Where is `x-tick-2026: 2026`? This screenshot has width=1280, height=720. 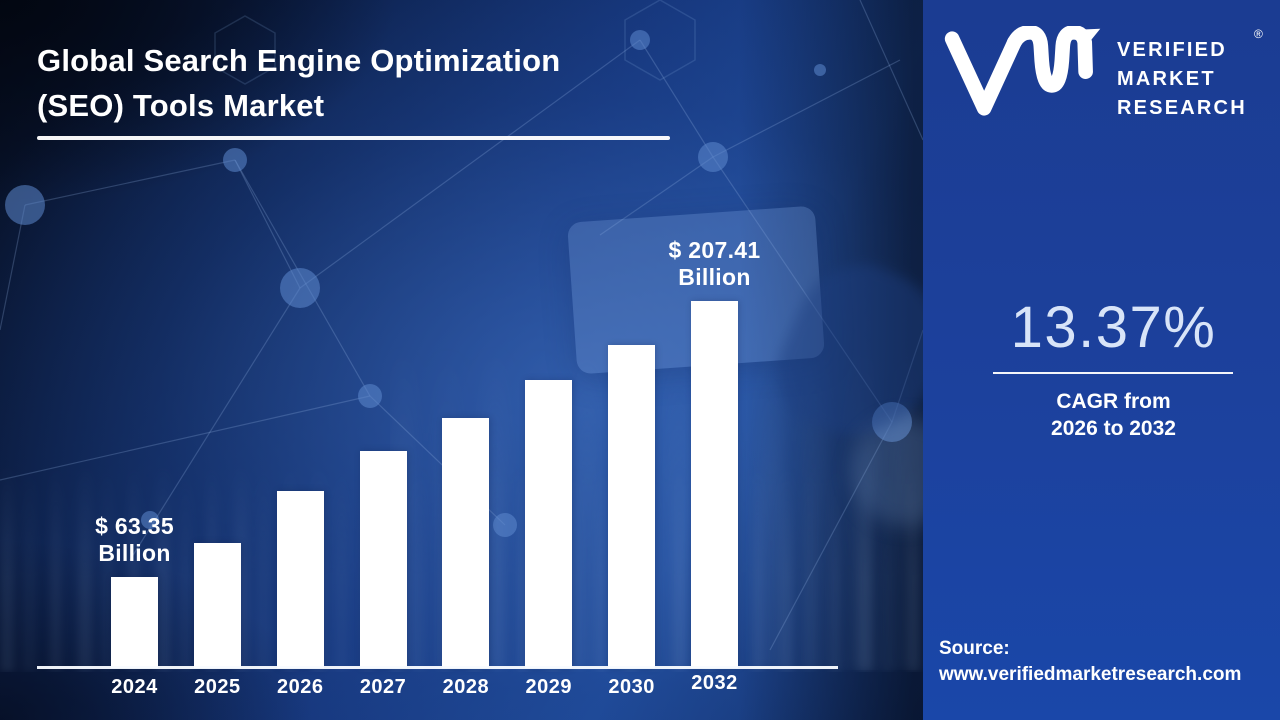
x-tick-2026: 2026 is located at coordinates (300, 687).